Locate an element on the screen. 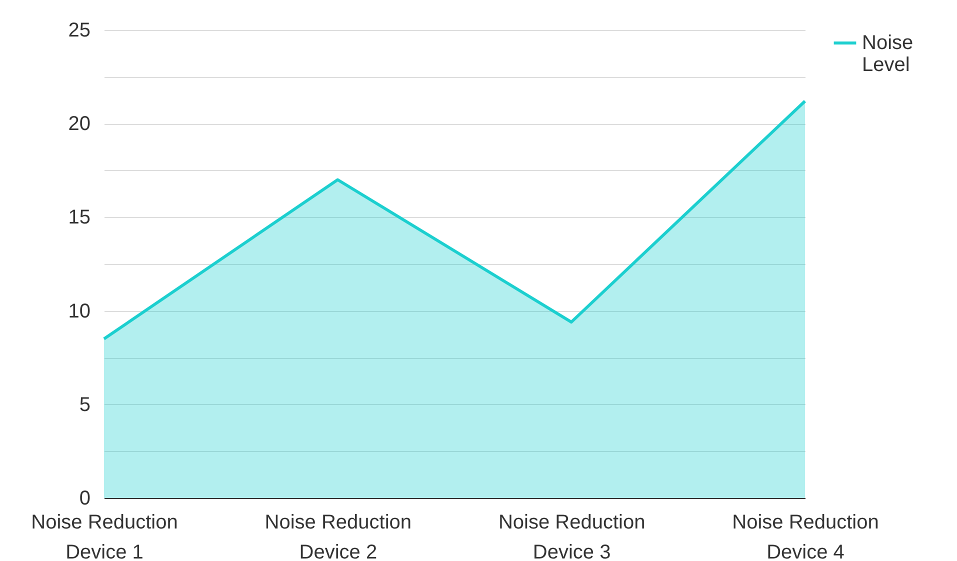 Image resolution: width=957 pixels, height=561 pixels. y-tick-label: 25 is located at coordinates (79, 31).